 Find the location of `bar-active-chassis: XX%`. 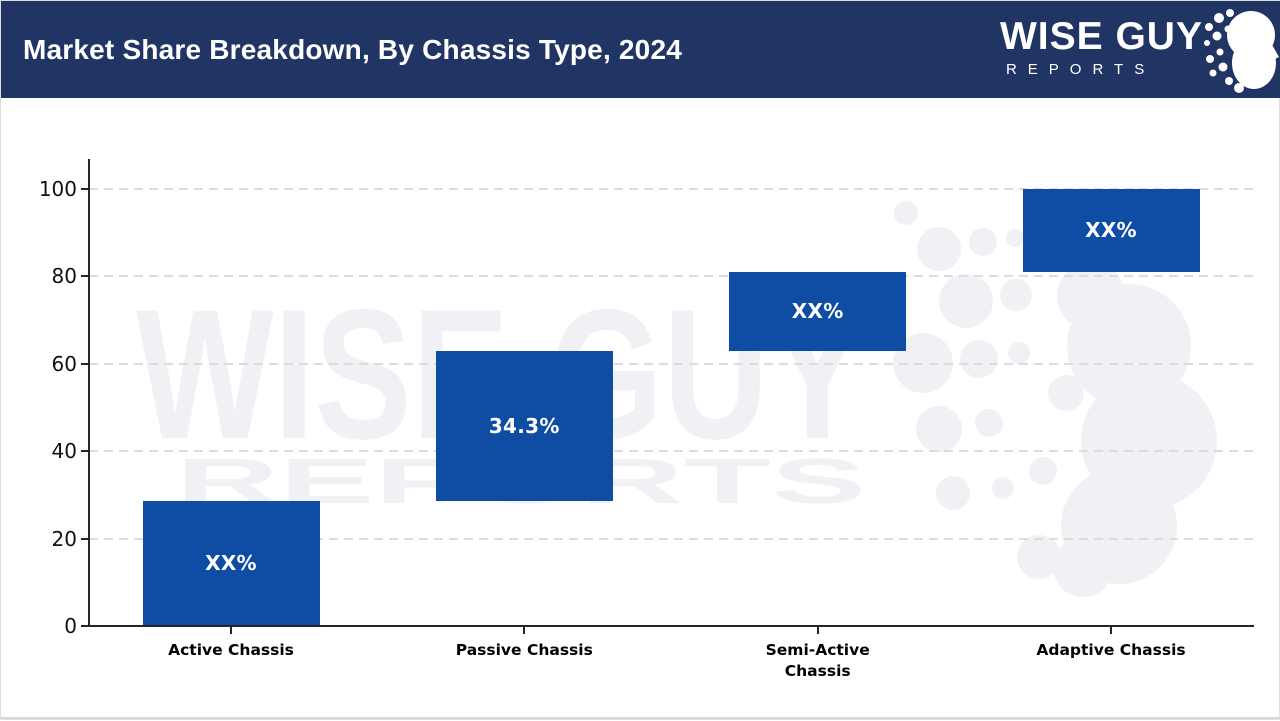

bar-active-chassis: XX% is located at coordinates (231, 563).